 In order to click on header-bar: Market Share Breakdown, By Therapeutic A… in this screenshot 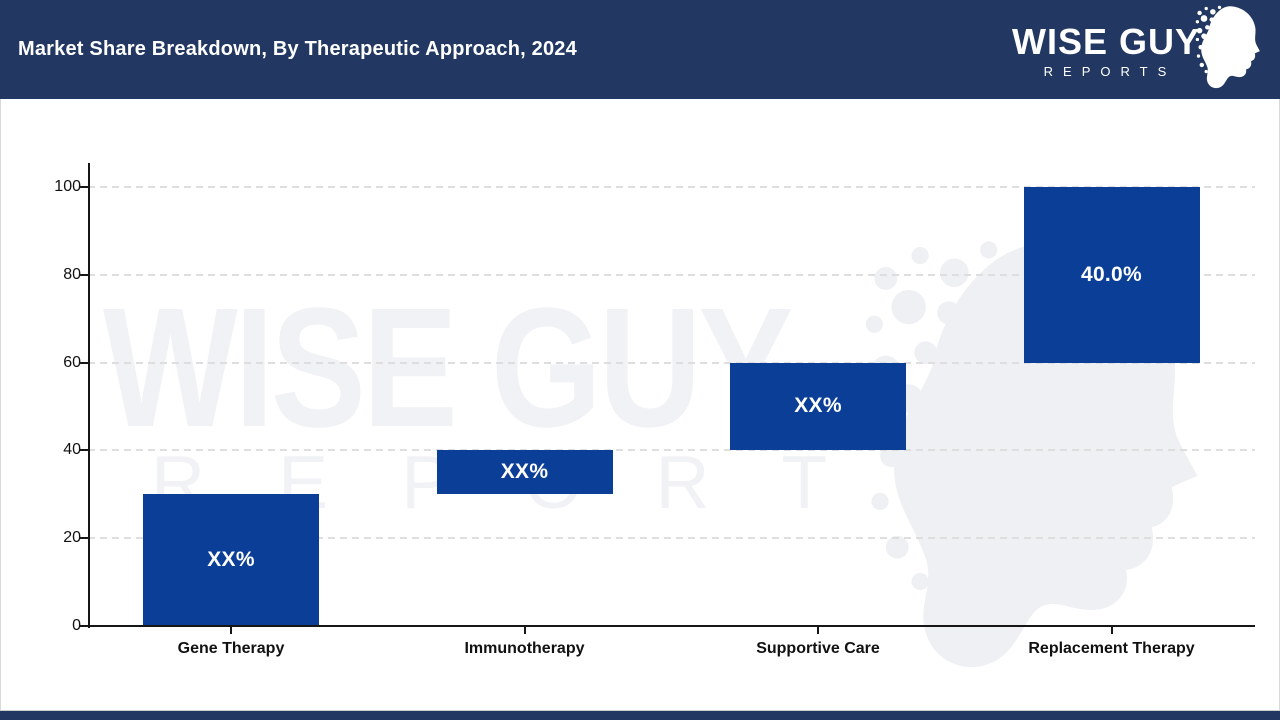, I will do `click(640, 49)`.